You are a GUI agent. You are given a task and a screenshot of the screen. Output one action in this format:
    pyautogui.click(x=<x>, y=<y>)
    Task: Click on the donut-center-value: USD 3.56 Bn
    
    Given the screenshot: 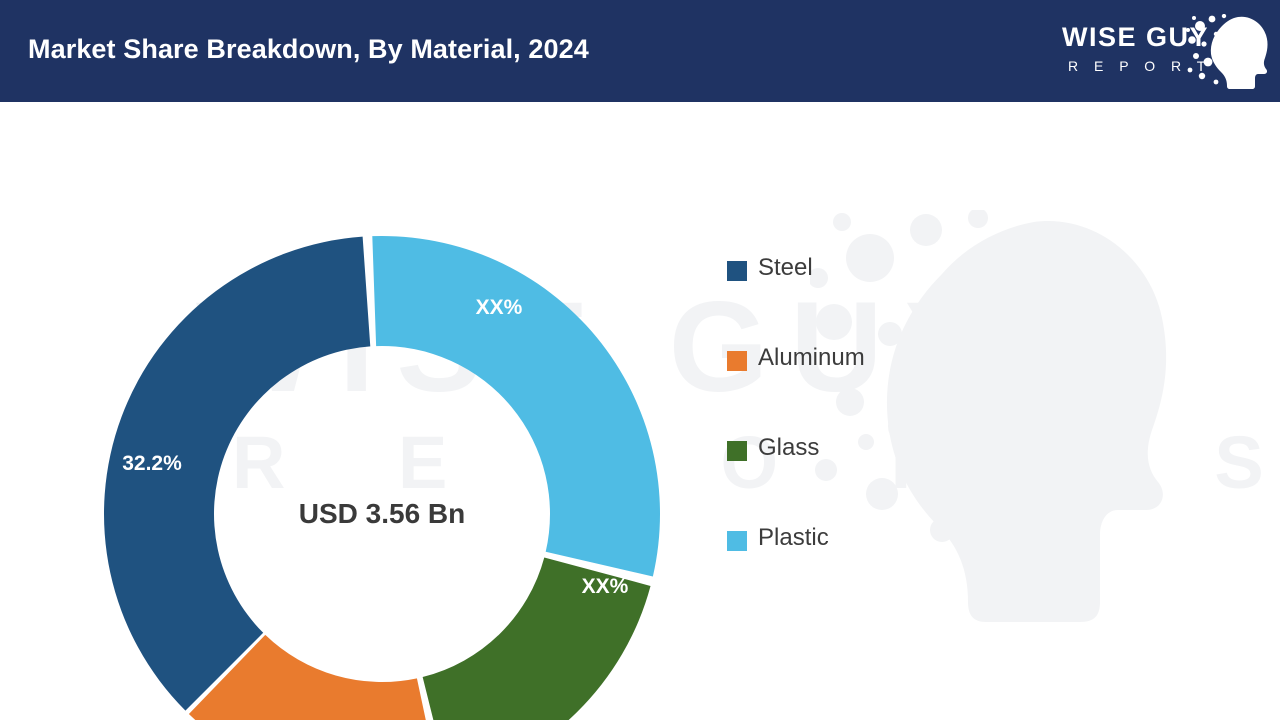 What is the action you would take?
    pyautogui.click(x=382, y=513)
    